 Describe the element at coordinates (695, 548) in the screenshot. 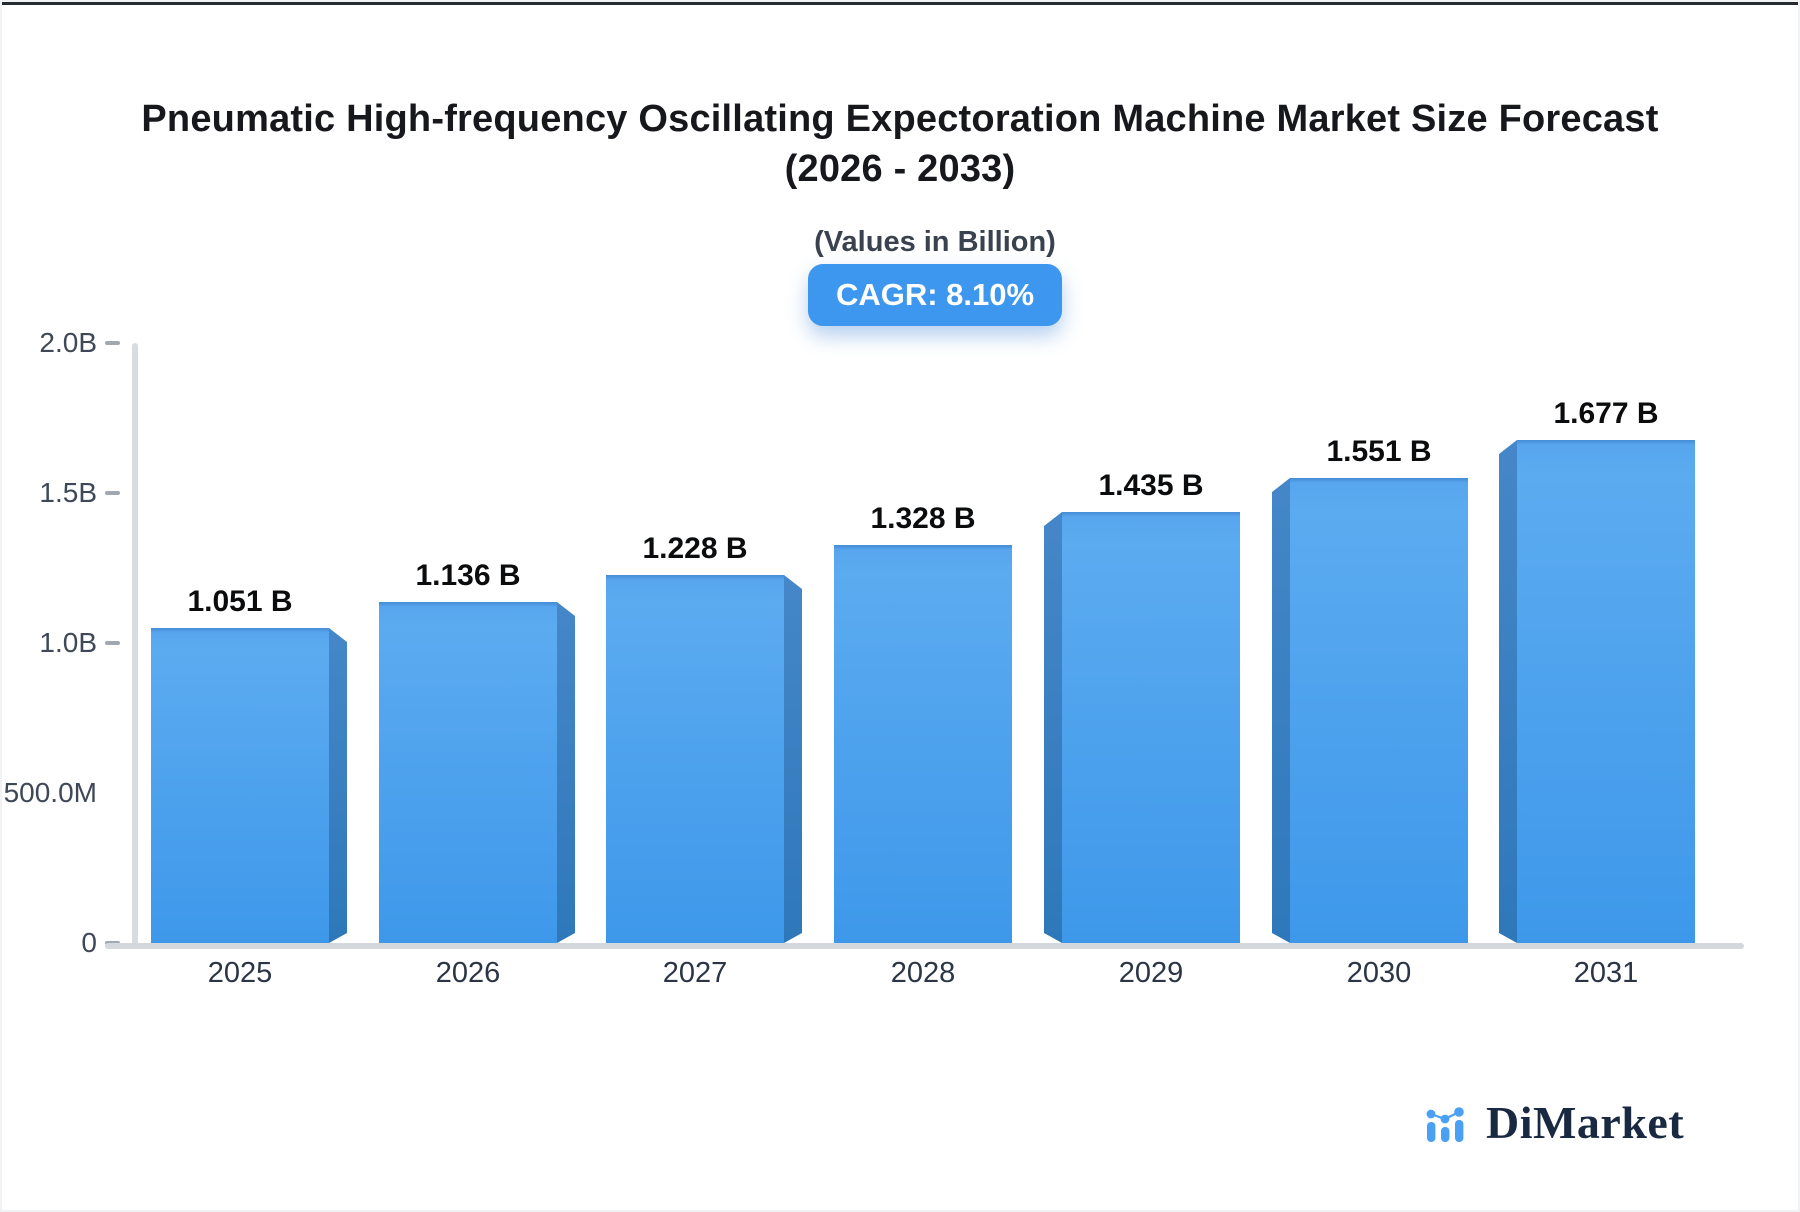

I see `bar-value-label: 1.228 B` at that location.